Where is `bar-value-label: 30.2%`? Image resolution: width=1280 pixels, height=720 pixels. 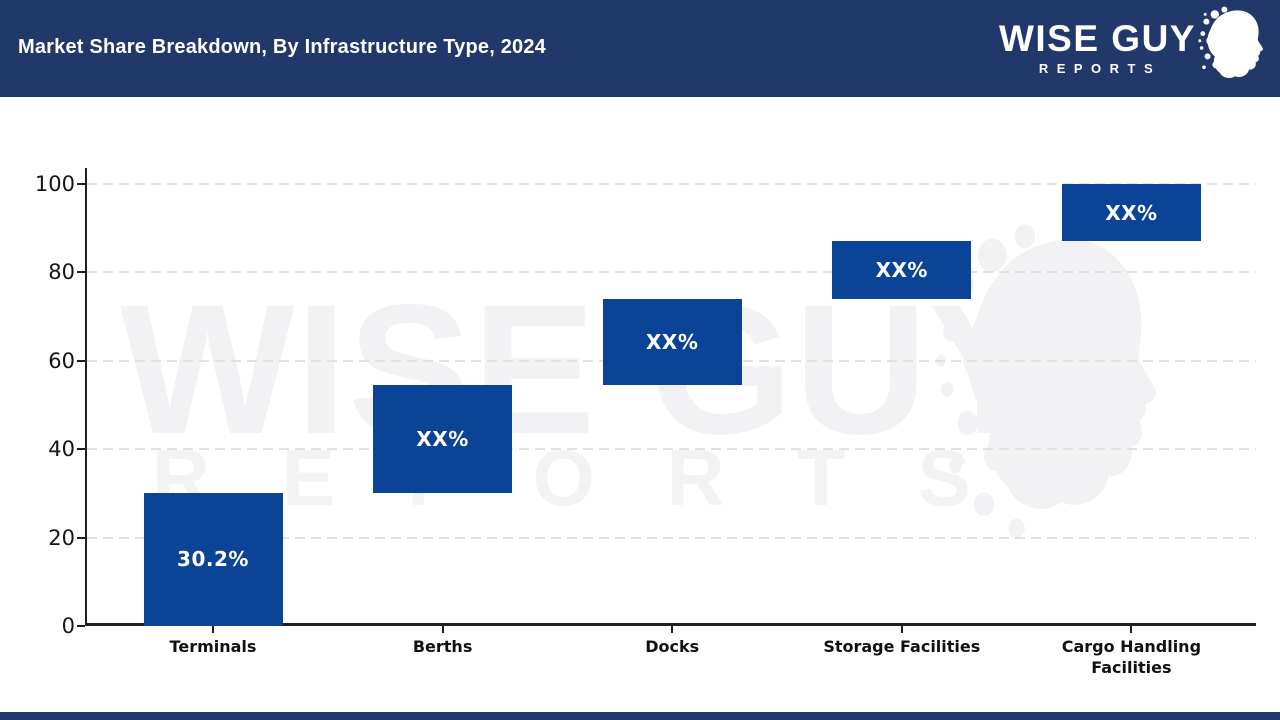 bar-value-label: 30.2% is located at coordinates (213, 559).